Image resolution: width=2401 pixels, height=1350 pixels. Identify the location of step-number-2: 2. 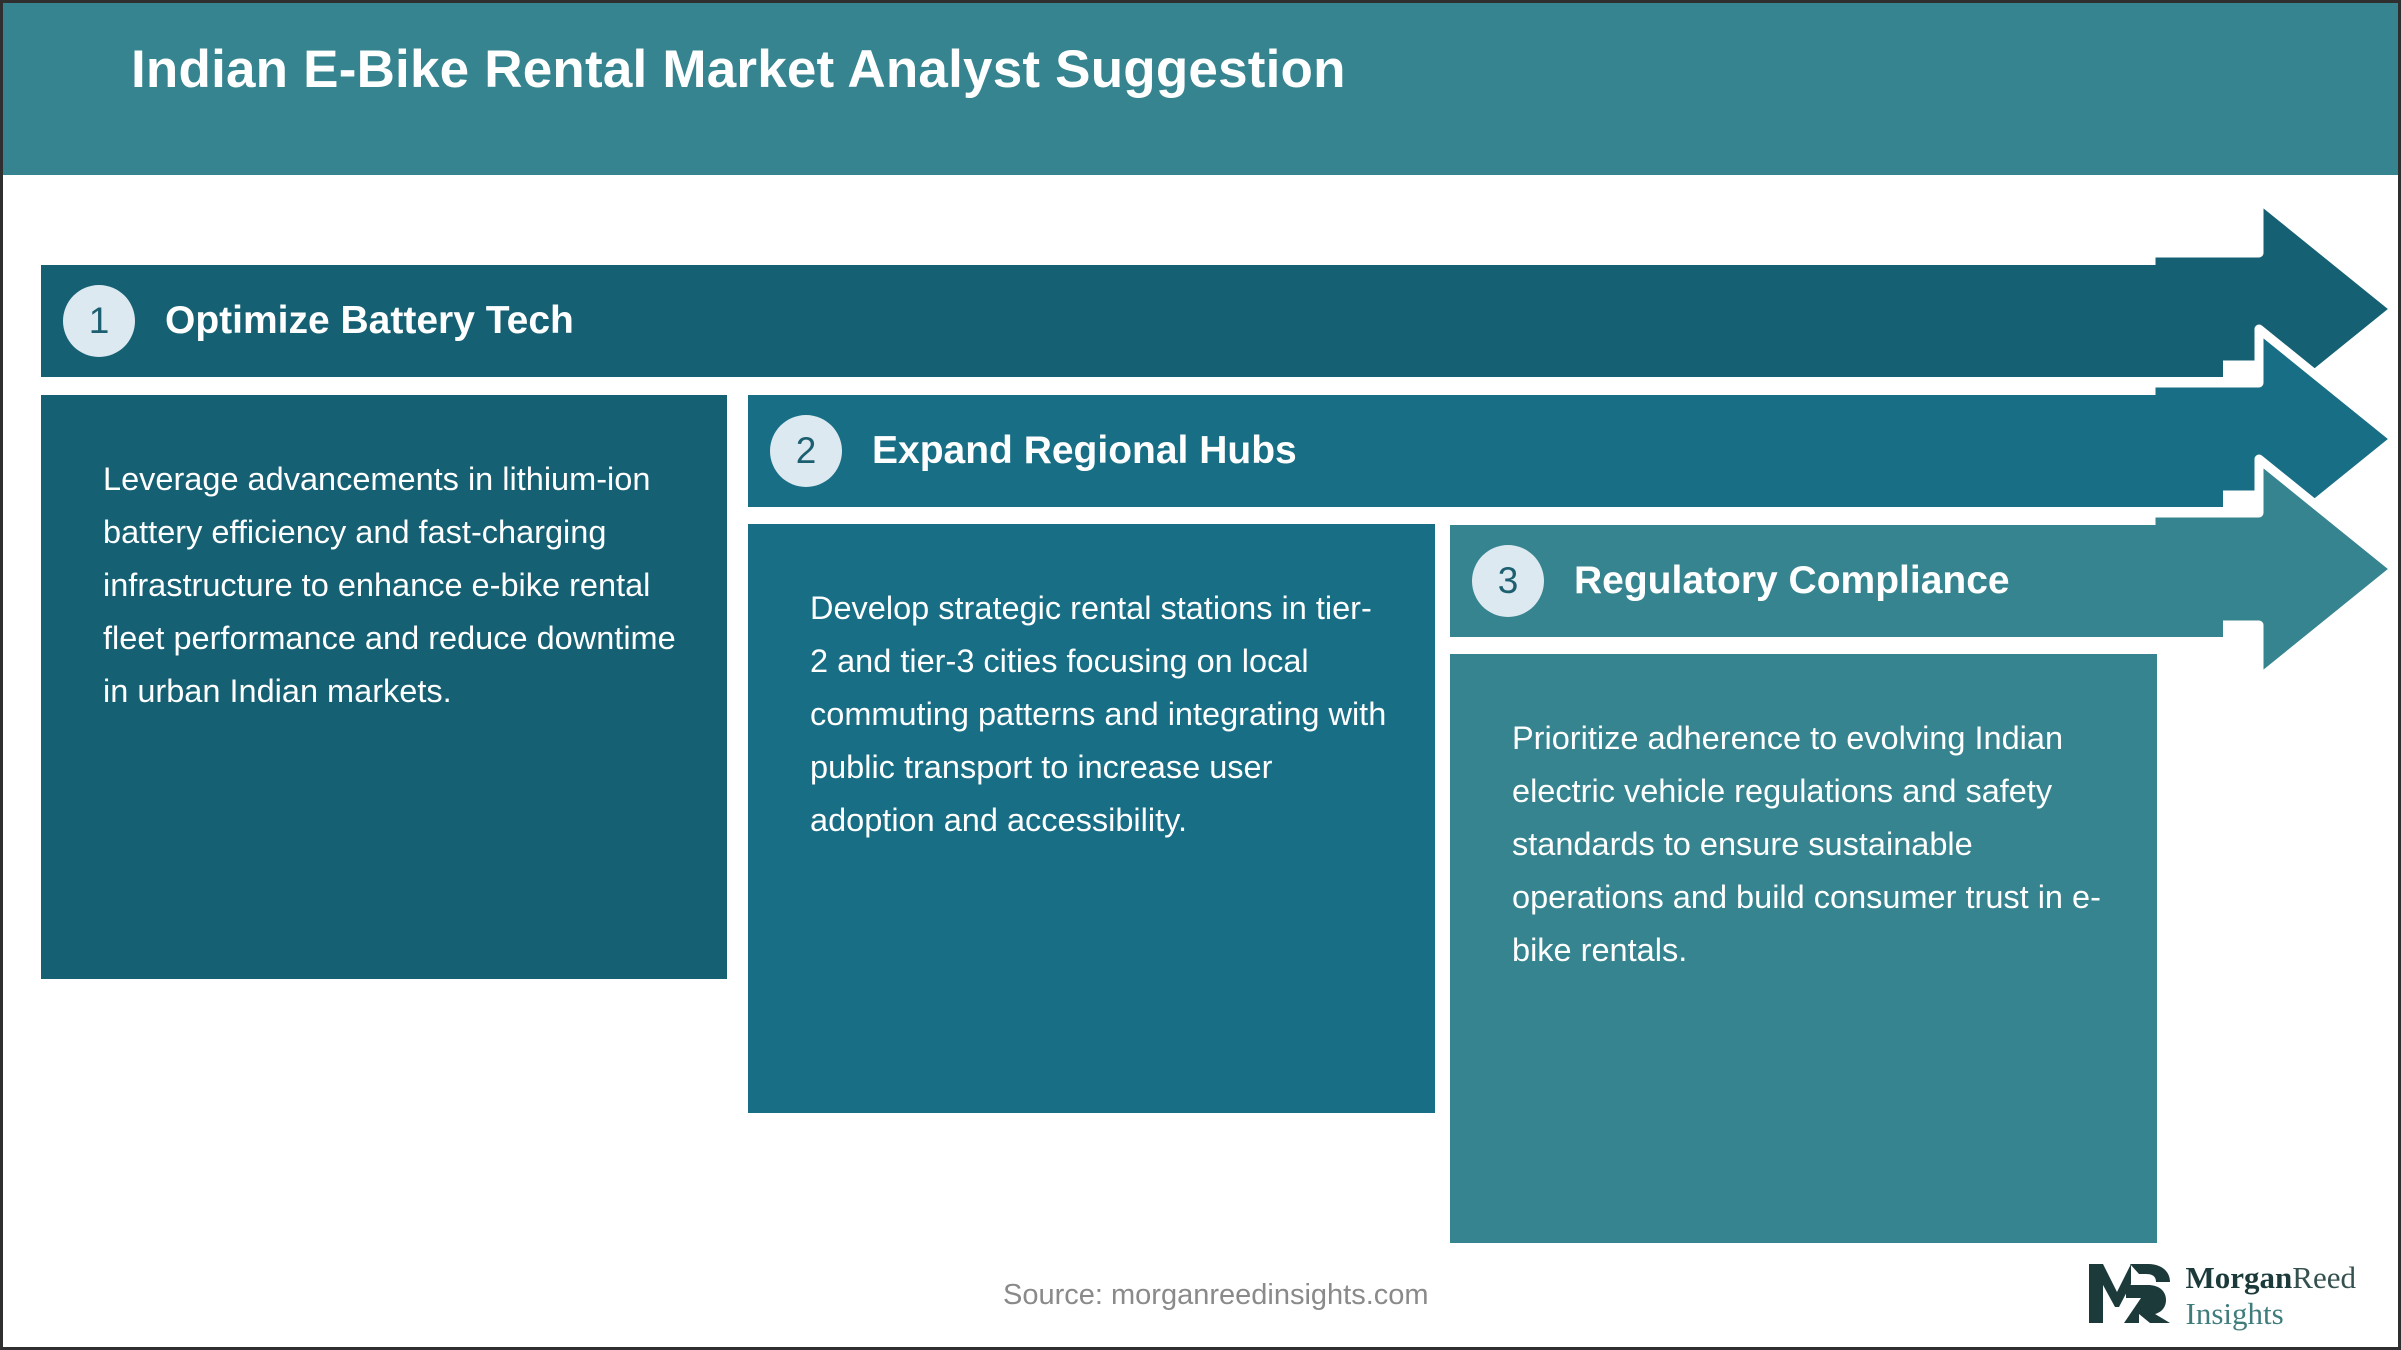
(806, 450).